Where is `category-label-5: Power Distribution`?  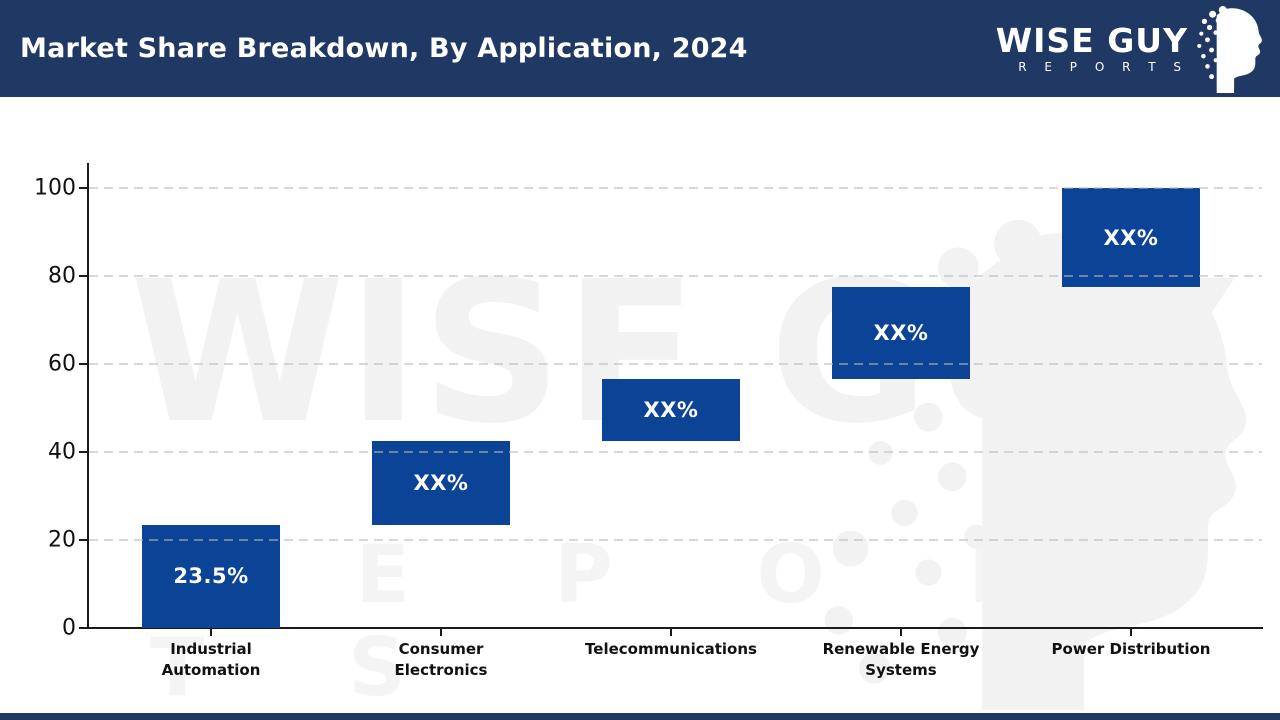
category-label-5: Power Distribution is located at coordinates (1131, 649).